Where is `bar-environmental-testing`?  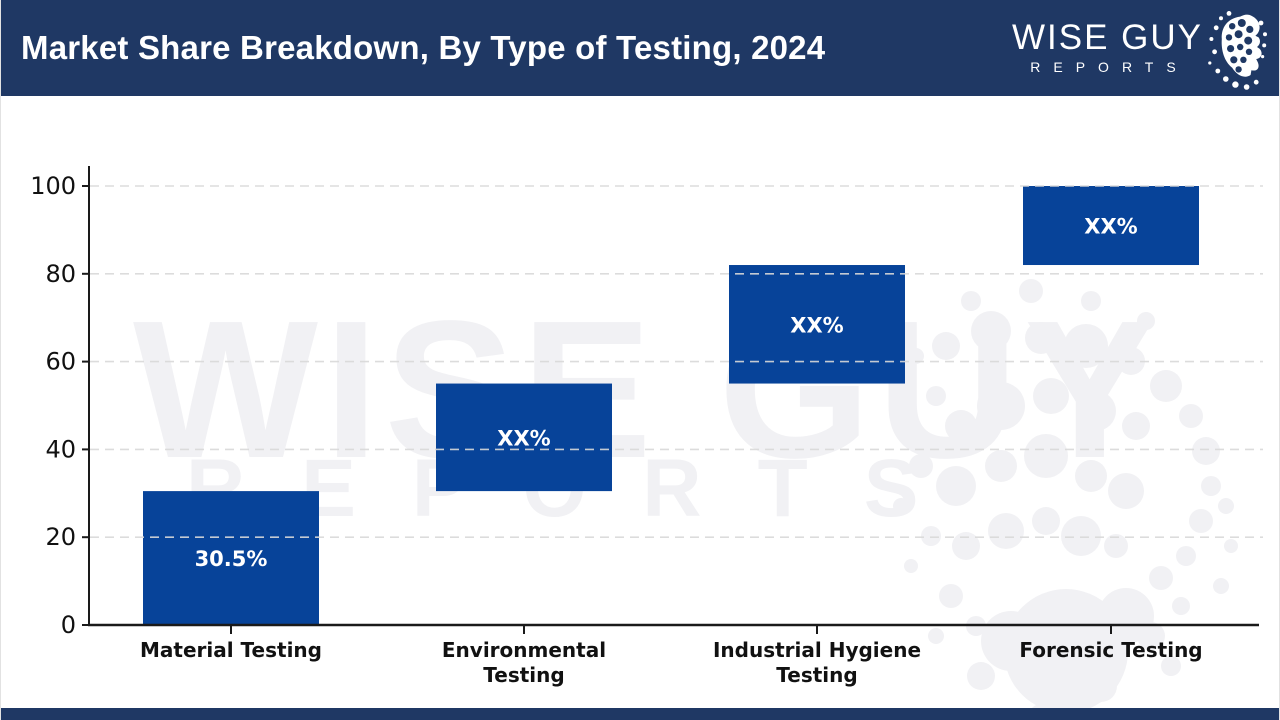
bar-environmental-testing is located at coordinates (524, 437).